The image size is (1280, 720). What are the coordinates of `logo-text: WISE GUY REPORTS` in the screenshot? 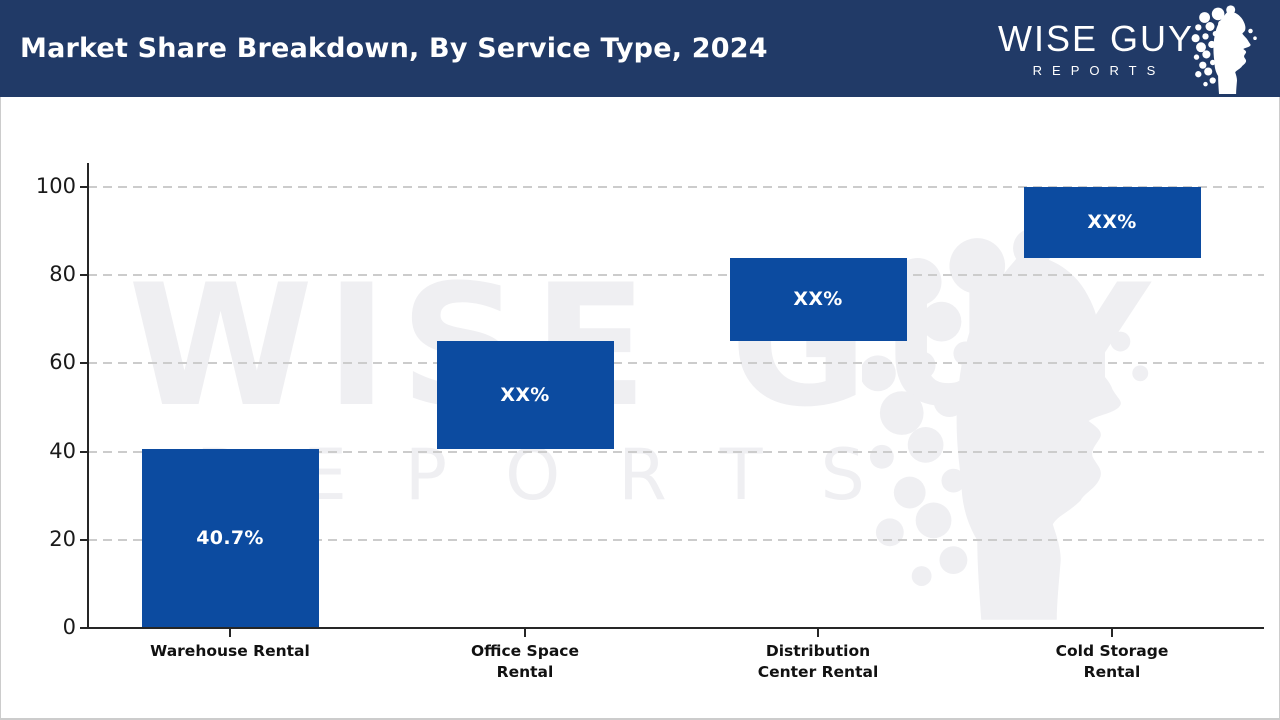 It's located at (1095, 48).